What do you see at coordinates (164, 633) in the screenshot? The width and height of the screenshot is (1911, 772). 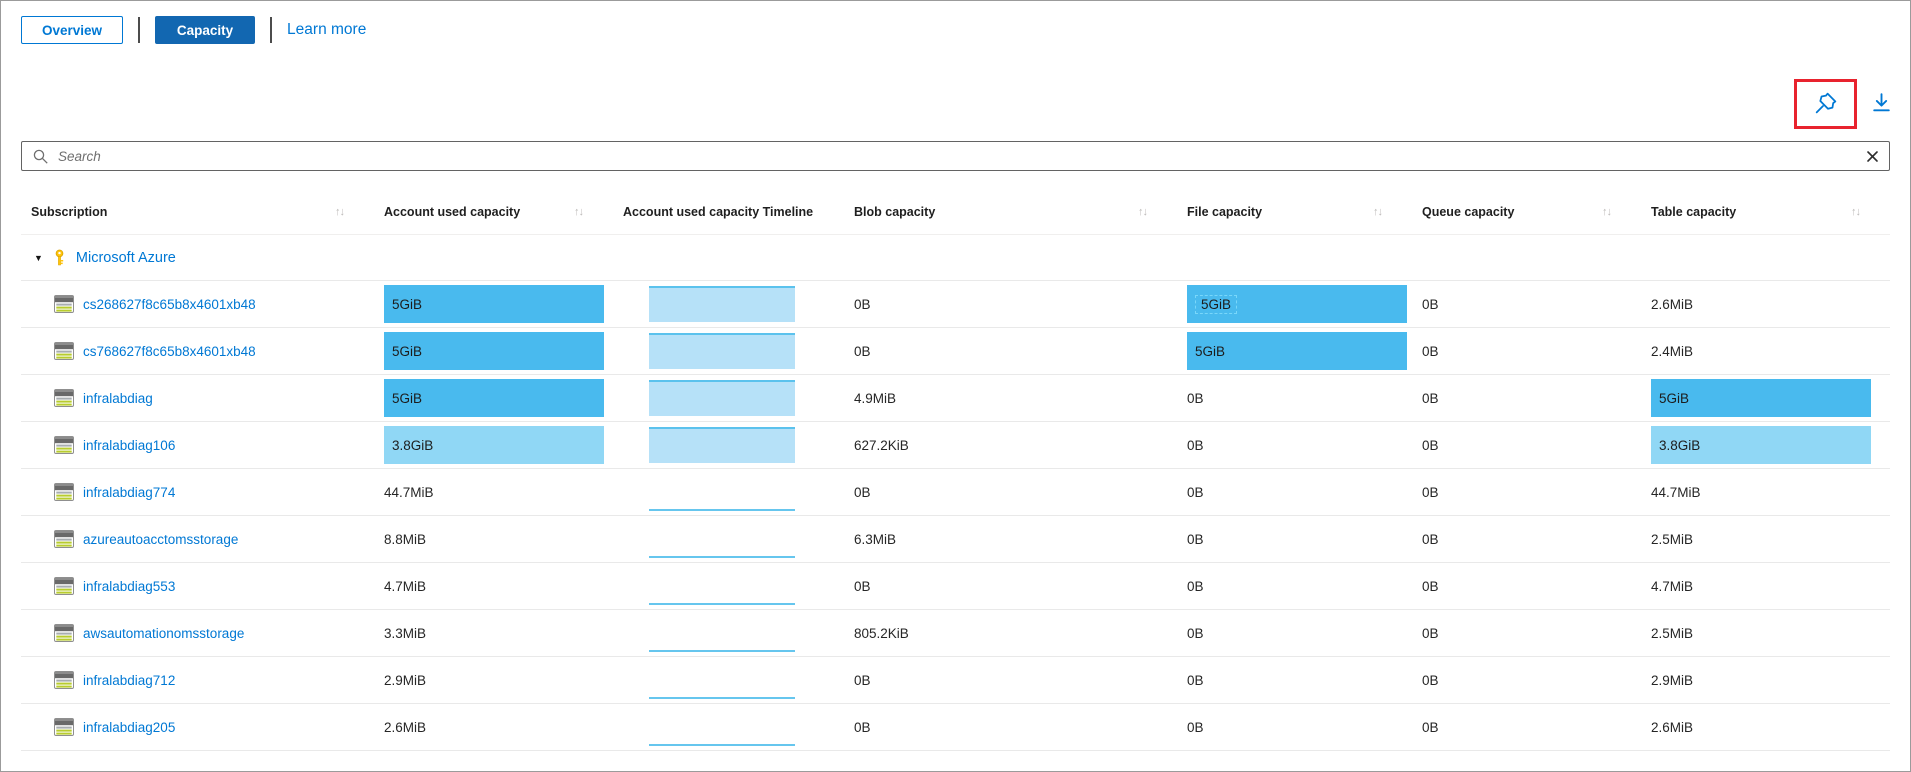 I see `storage-account-link: awsautomationomsstorage` at bounding box center [164, 633].